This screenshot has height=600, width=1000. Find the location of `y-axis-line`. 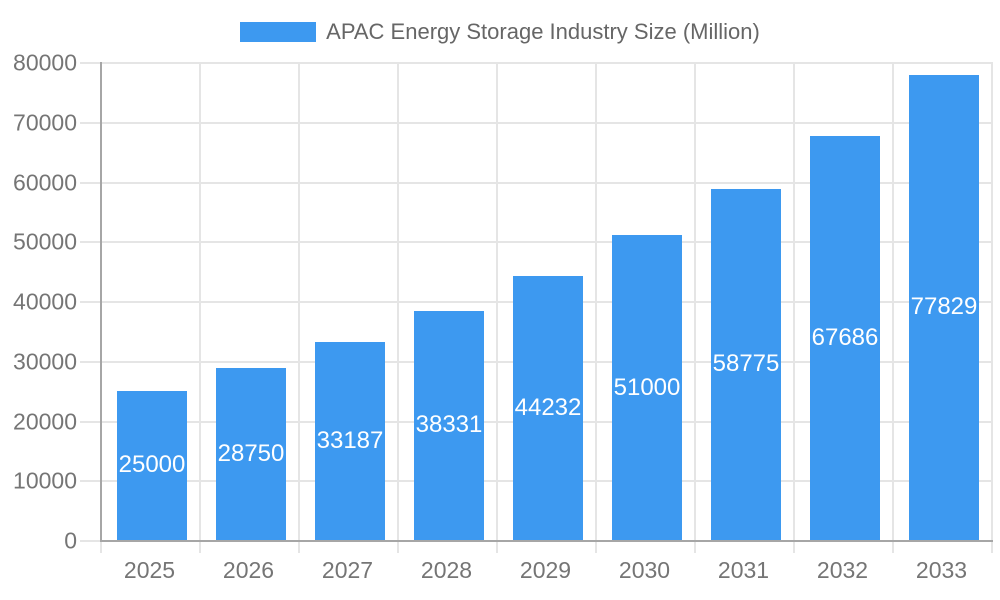

y-axis-line is located at coordinates (101, 302).